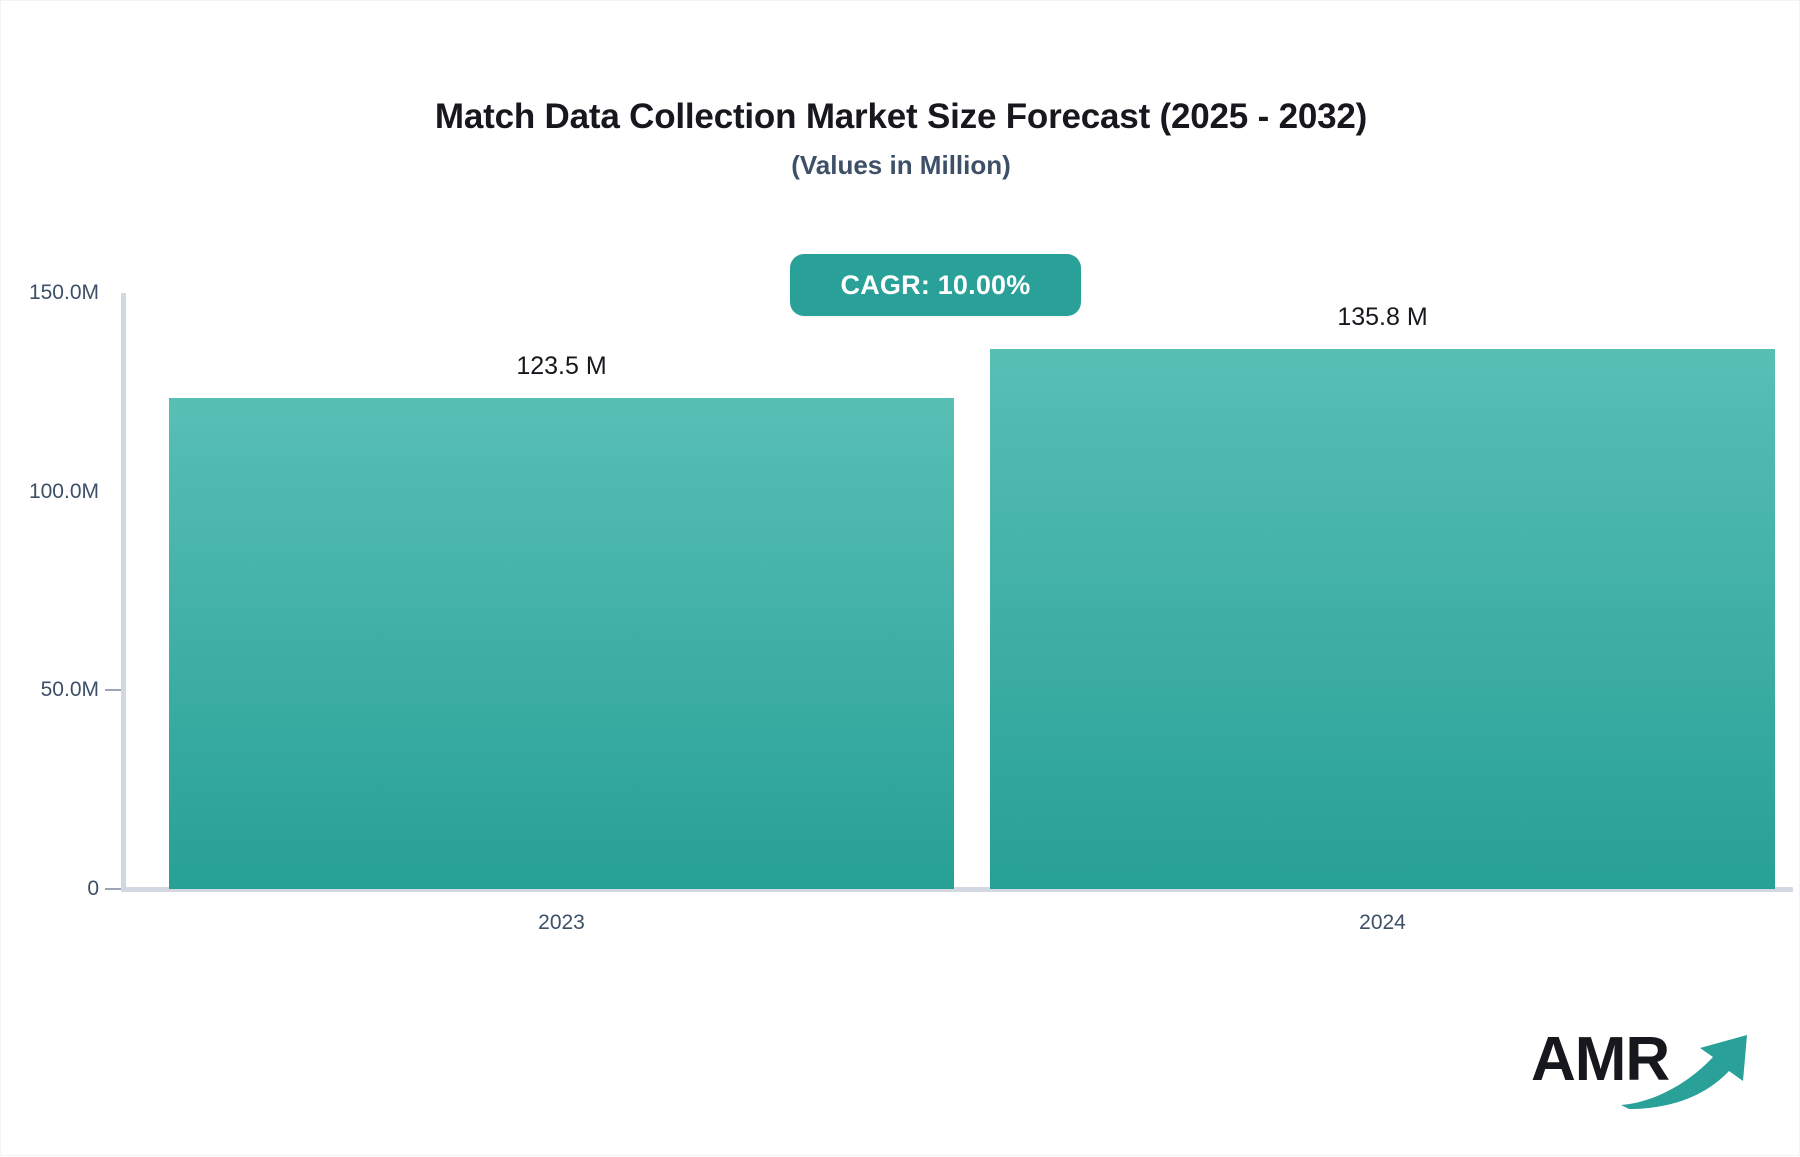 The width and height of the screenshot is (1800, 1157). Describe the element at coordinates (93, 888) in the screenshot. I see `y-axis-tick-label: 0` at that location.